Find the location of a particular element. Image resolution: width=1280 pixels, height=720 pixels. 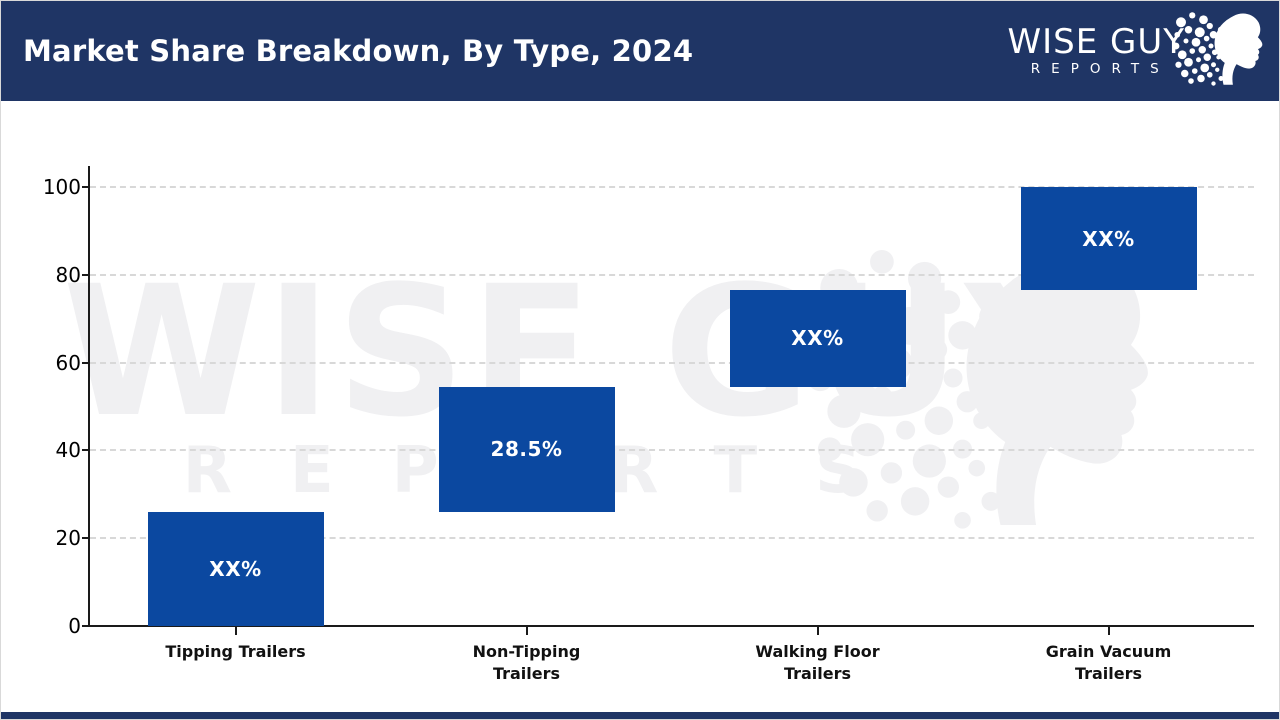

y-tick-label: 80 is located at coordinates (68, 274).